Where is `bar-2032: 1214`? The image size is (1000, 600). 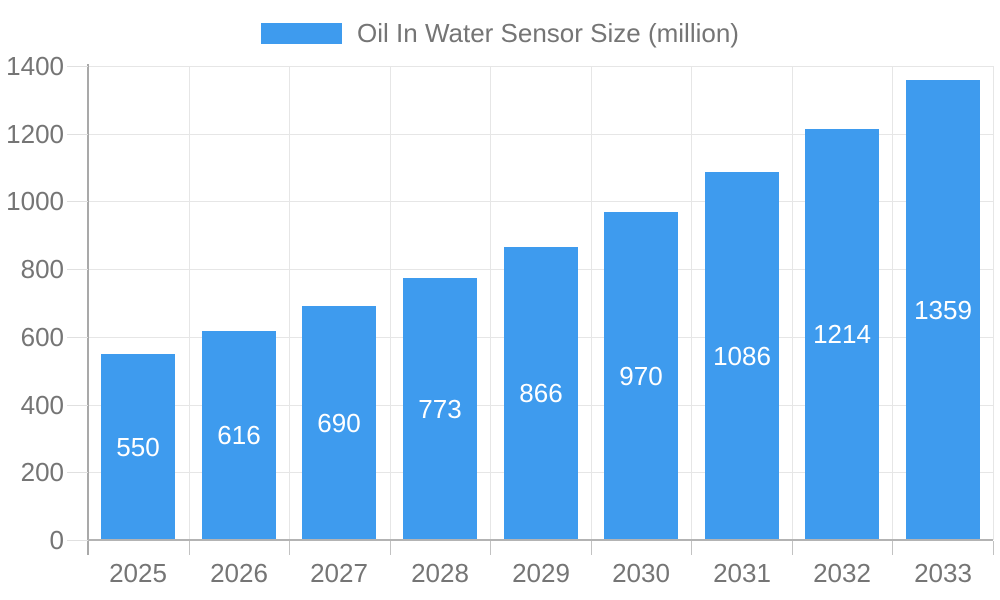
bar-2032: 1214 is located at coordinates (842, 334).